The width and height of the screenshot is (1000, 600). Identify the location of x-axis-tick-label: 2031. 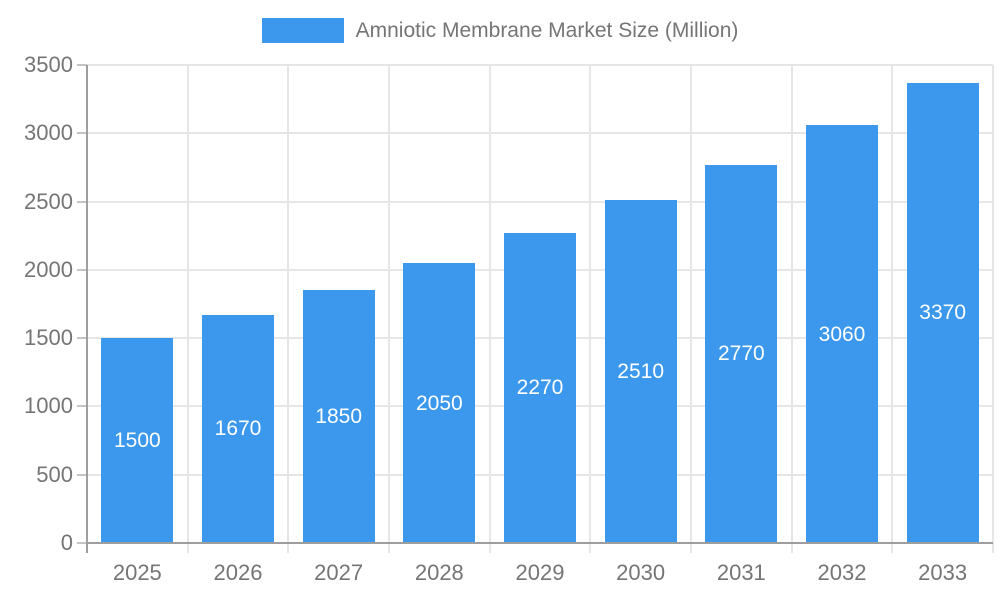
(741, 572).